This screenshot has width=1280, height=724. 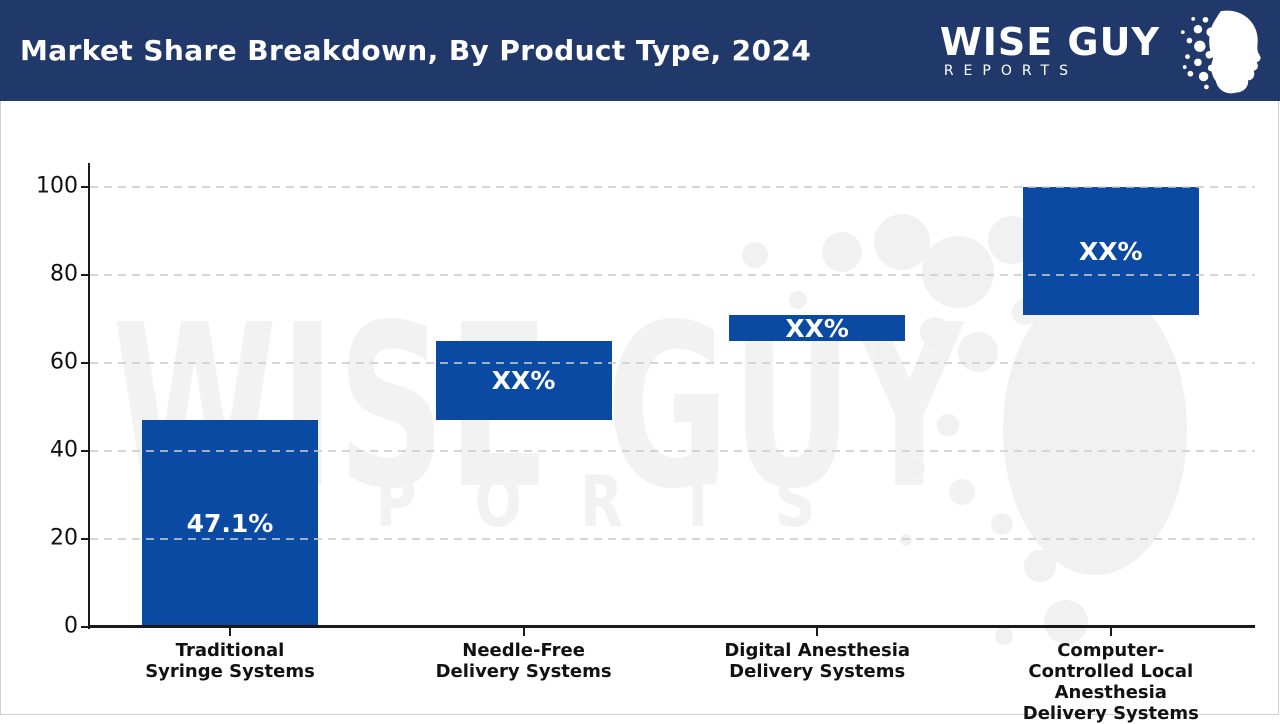 I want to click on y-tick-label: 100, so click(x=57, y=186).